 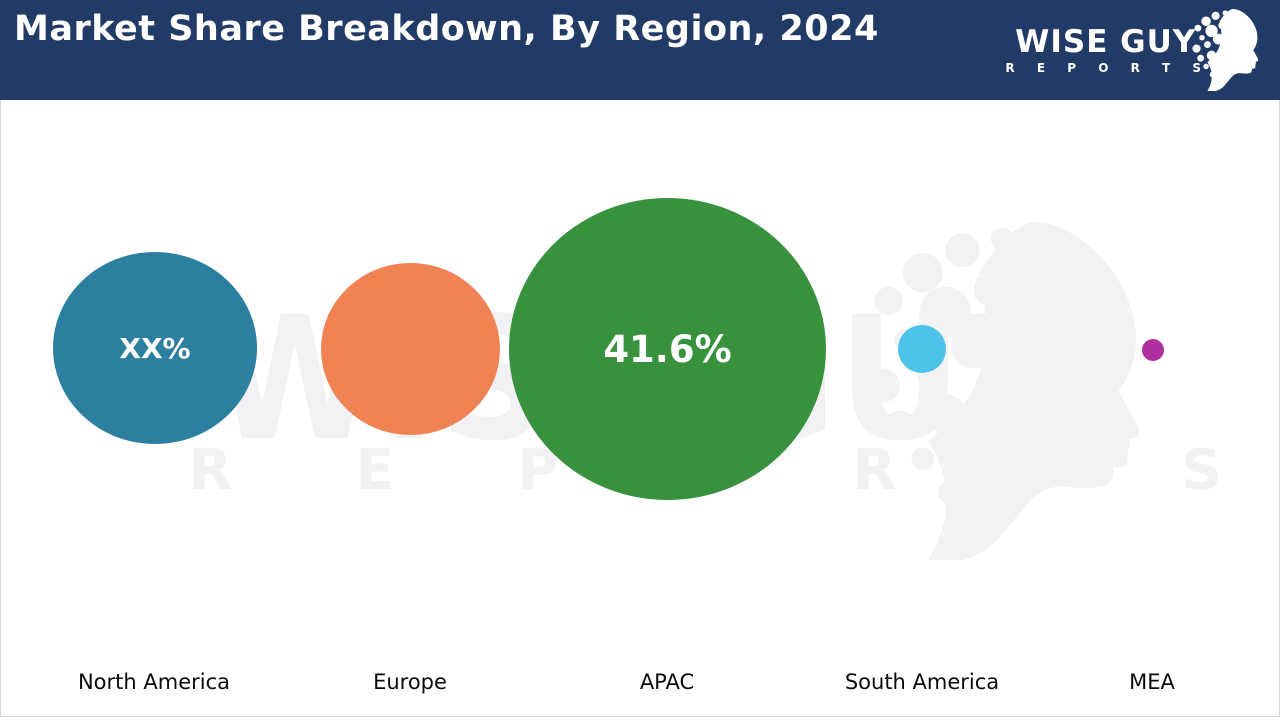 What do you see at coordinates (922, 349) in the screenshot?
I see `bubble-south-america` at bounding box center [922, 349].